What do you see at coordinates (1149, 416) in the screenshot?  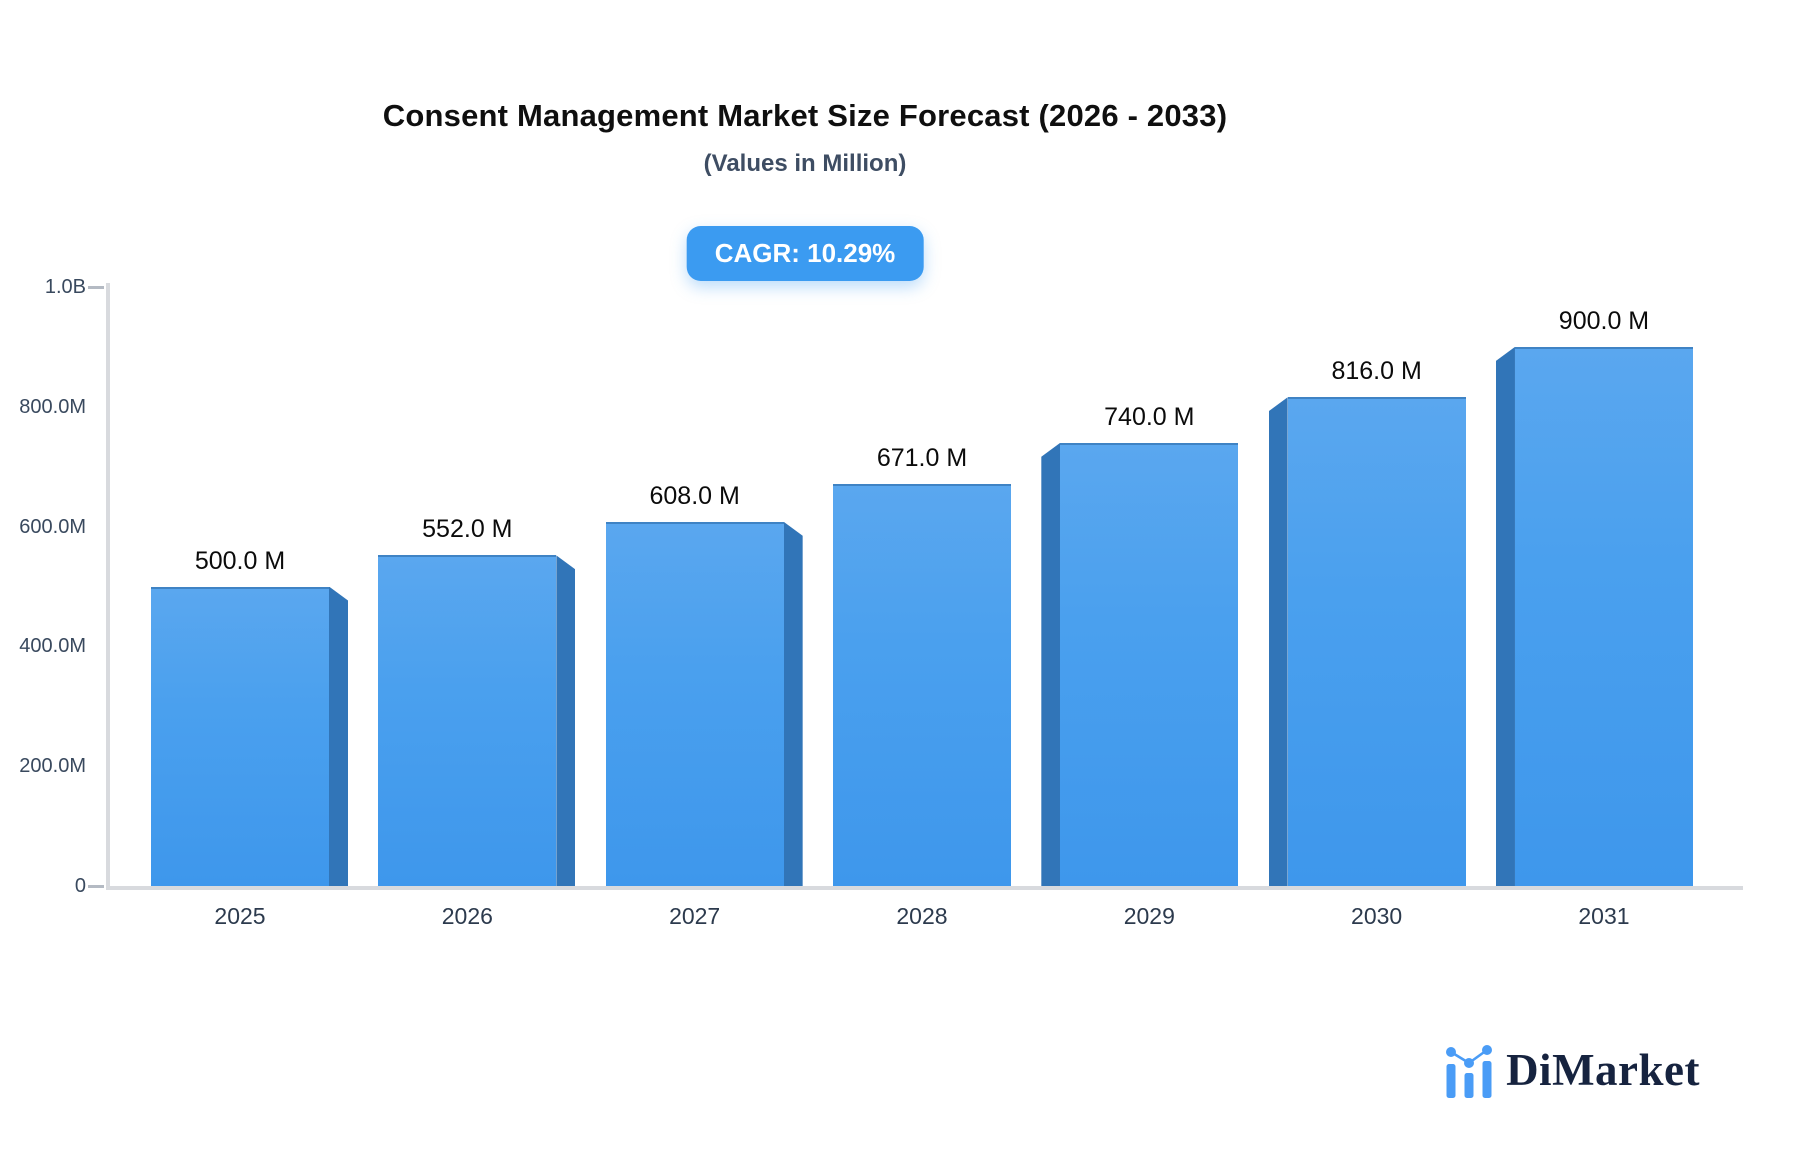 I see `bar-value-label-2029: 740.0 M` at bounding box center [1149, 416].